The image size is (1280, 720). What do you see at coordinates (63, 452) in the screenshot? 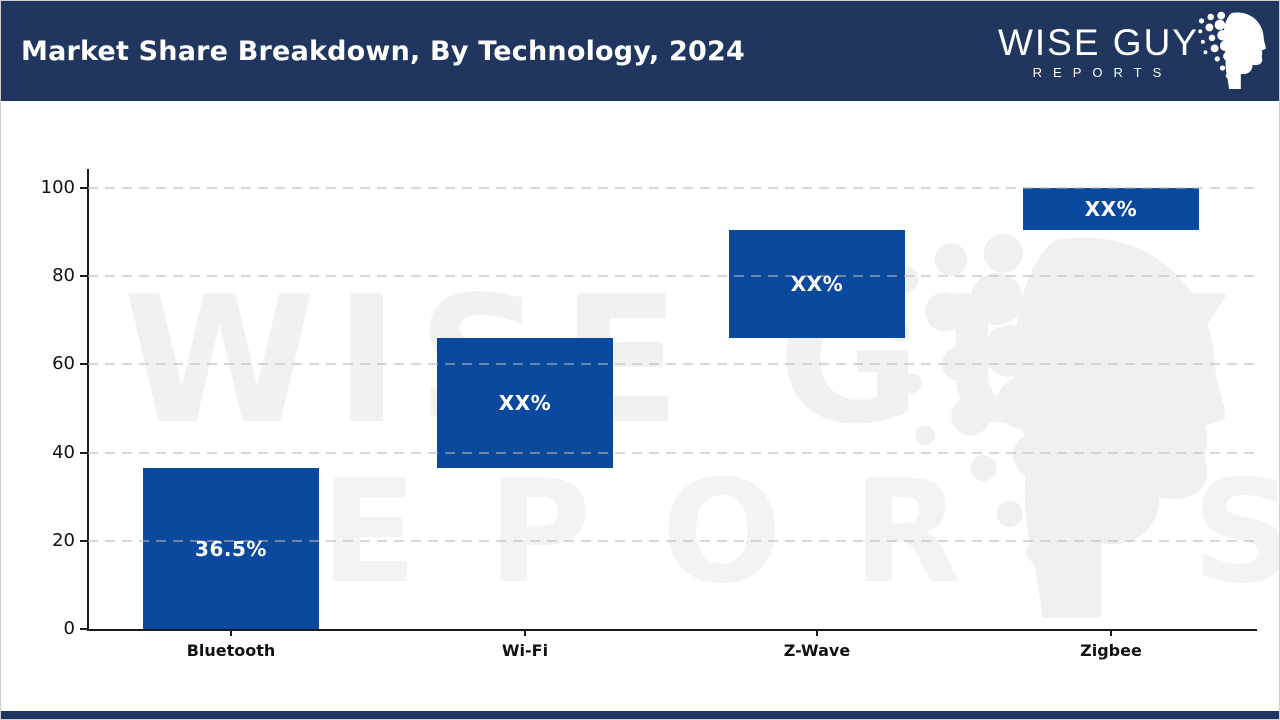
I see `y-axis-tick-label: 40` at bounding box center [63, 452].